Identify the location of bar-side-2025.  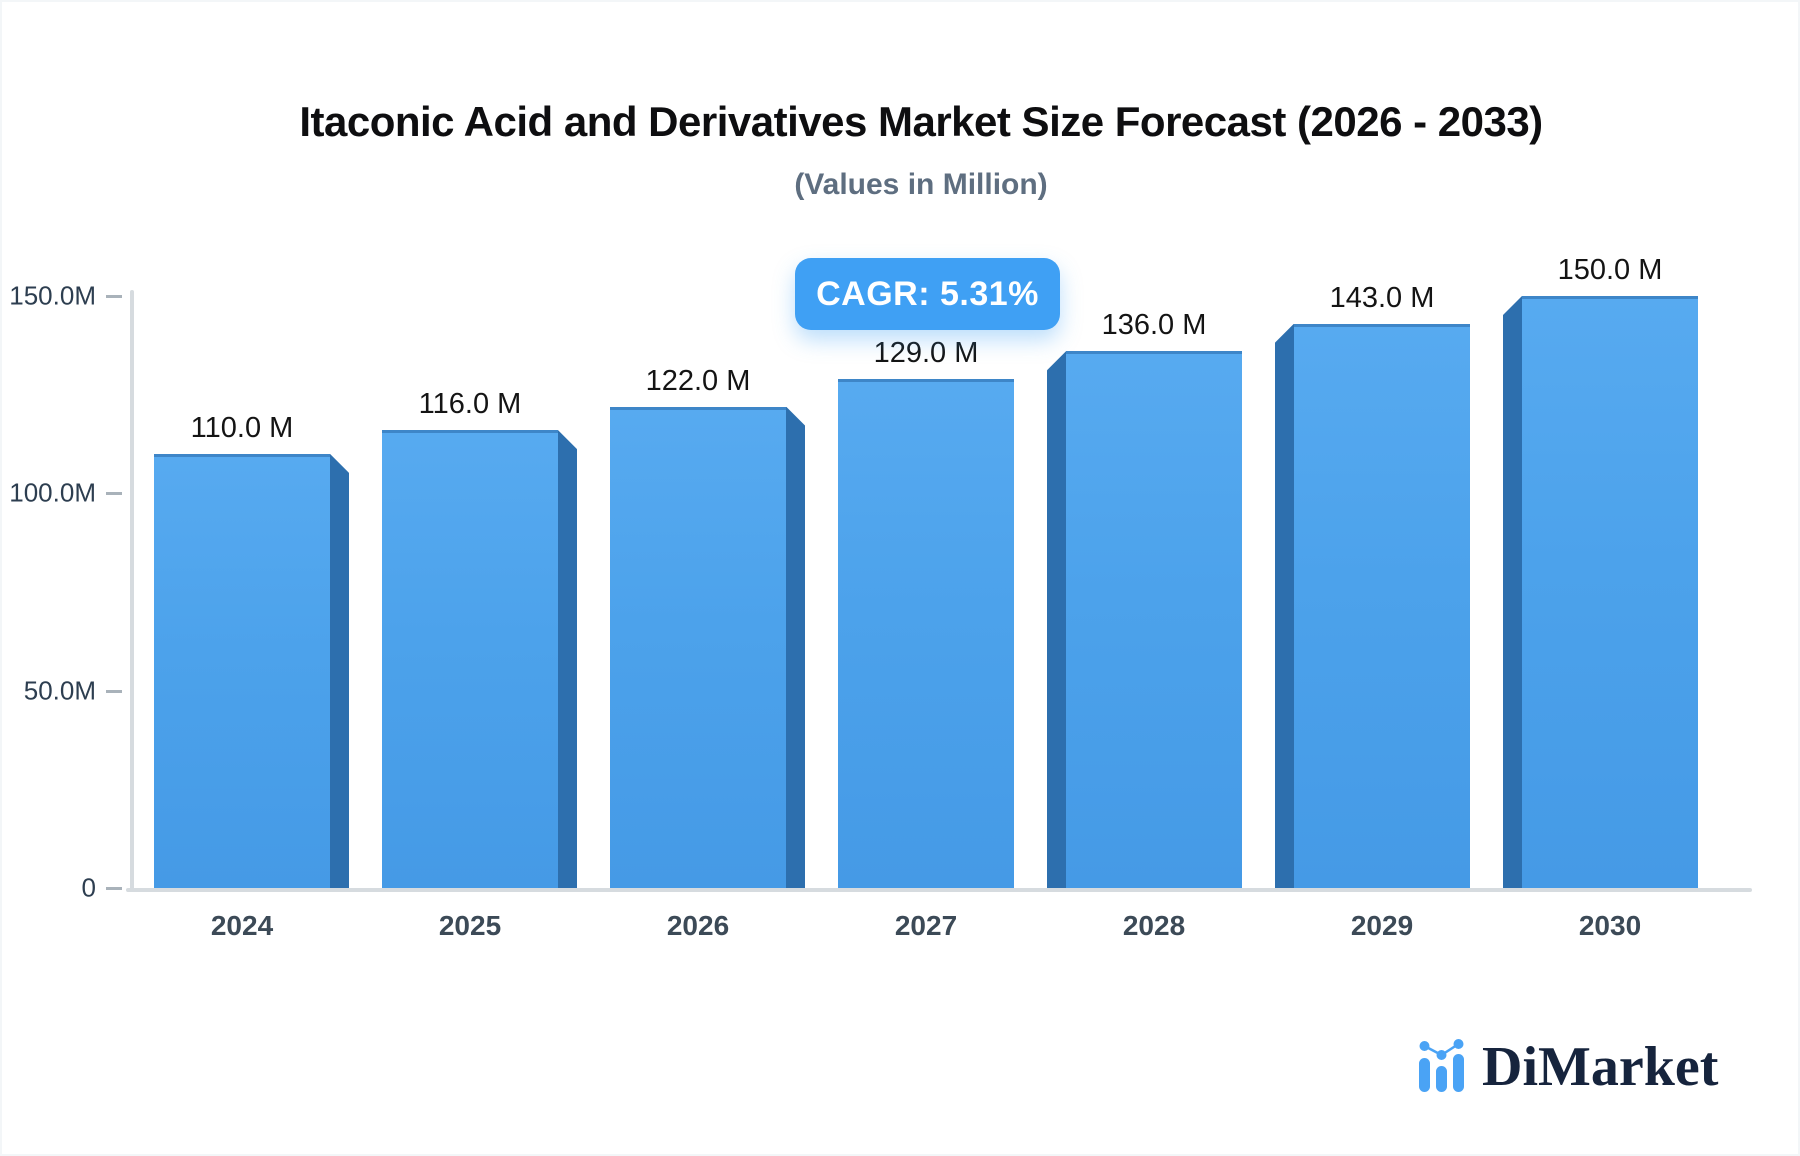
(567, 659).